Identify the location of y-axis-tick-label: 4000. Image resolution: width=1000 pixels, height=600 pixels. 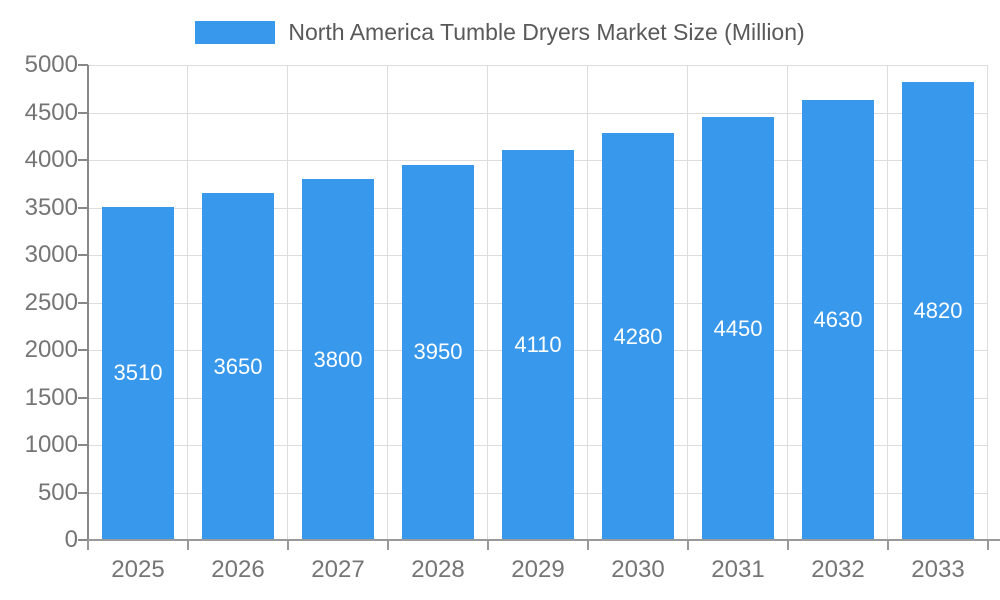
(51, 159).